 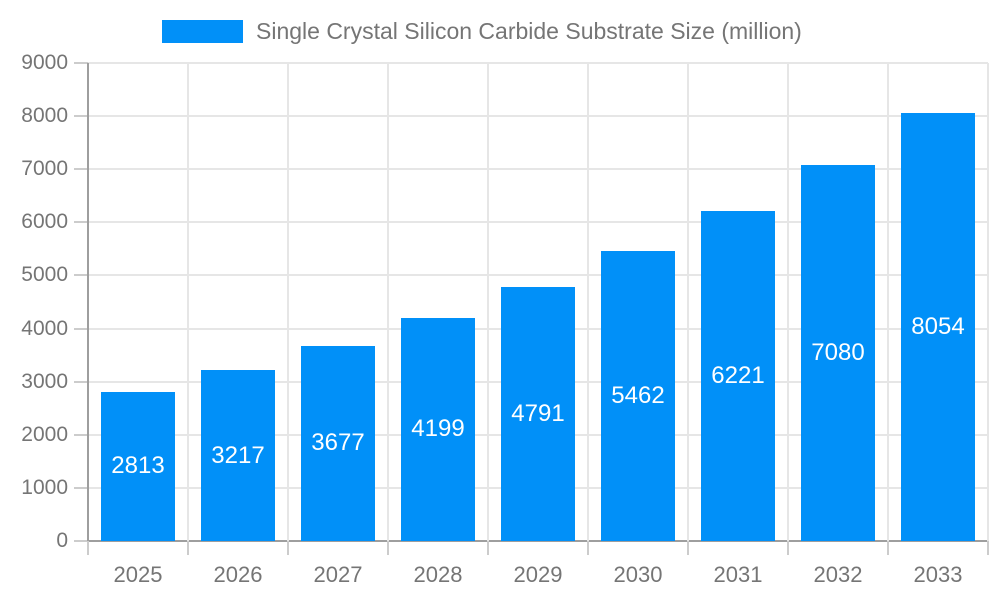 I want to click on x-axis-line, so click(x=538, y=541).